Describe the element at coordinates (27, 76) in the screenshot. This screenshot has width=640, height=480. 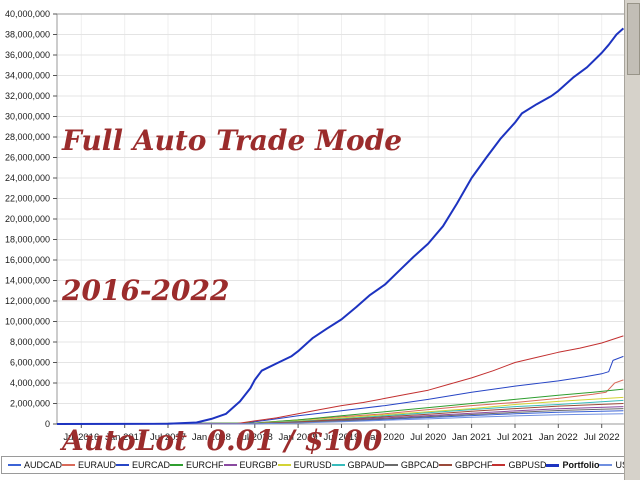
I see `y-axis-label: 34,000,000` at that location.